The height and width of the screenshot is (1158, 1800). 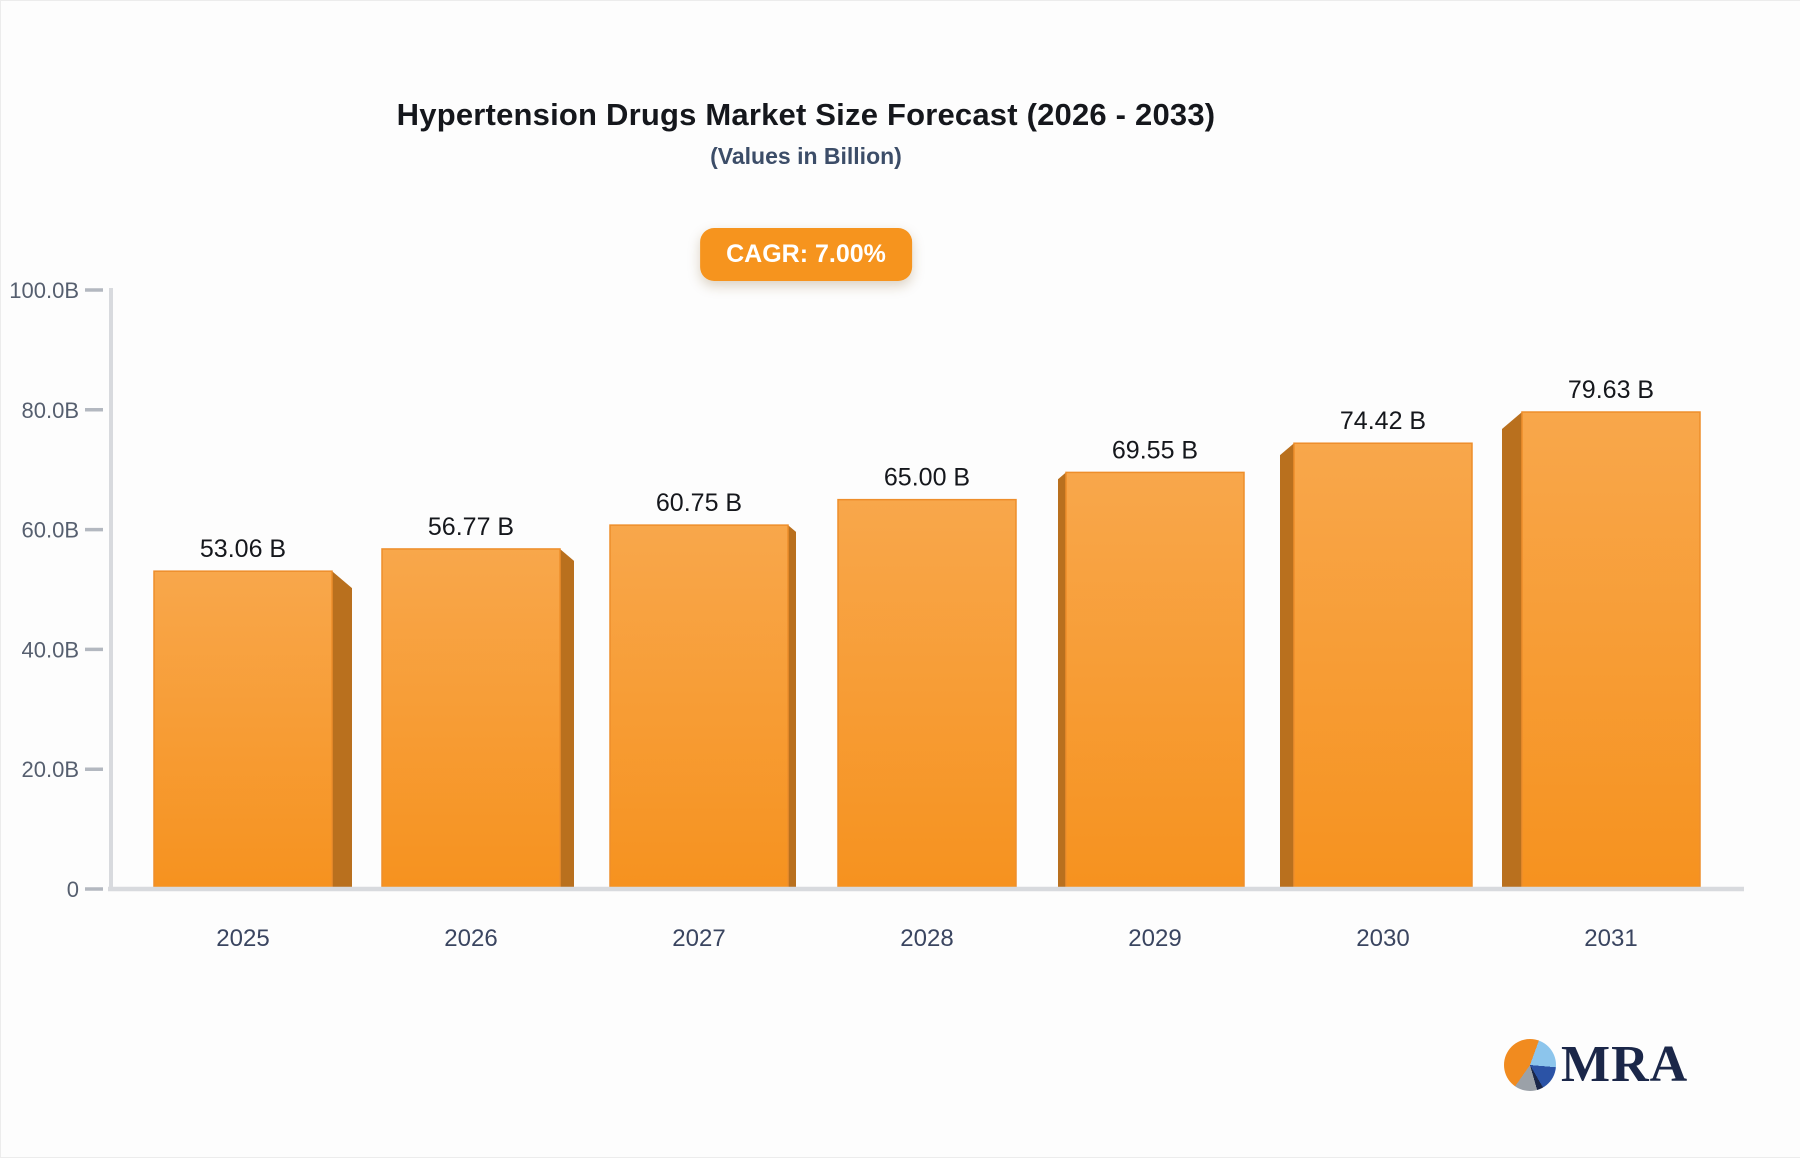 What do you see at coordinates (927, 478) in the screenshot?
I see `bar-value-label: 65.00 B` at bounding box center [927, 478].